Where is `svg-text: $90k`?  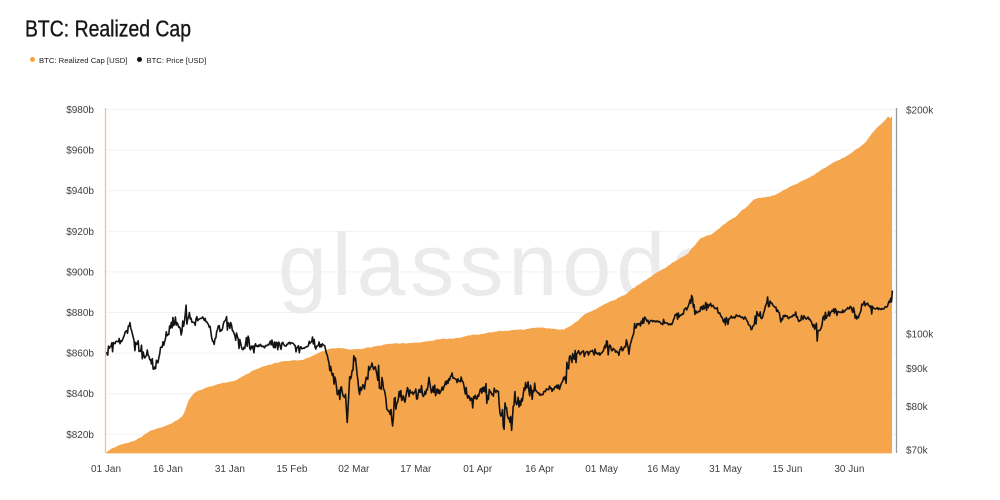
svg-text: $90k is located at coordinates (917, 369).